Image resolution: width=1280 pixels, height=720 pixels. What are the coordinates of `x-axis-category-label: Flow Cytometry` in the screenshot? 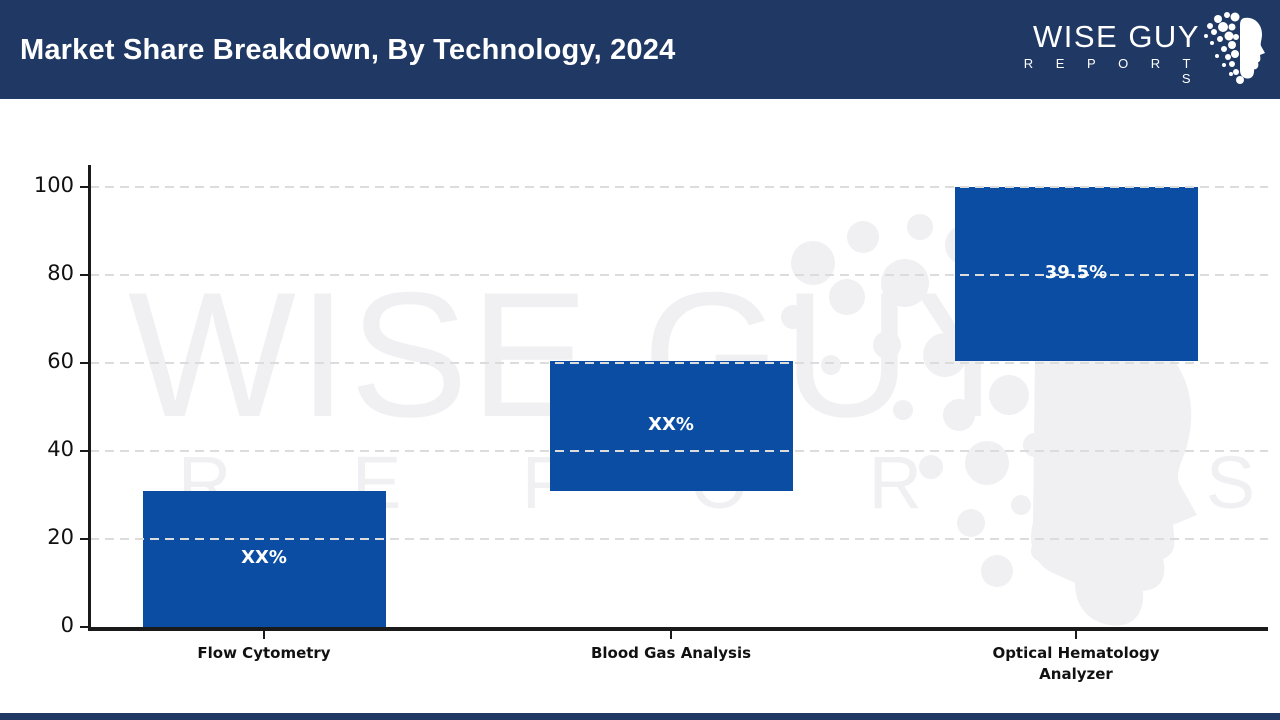 It's located at (264, 653).